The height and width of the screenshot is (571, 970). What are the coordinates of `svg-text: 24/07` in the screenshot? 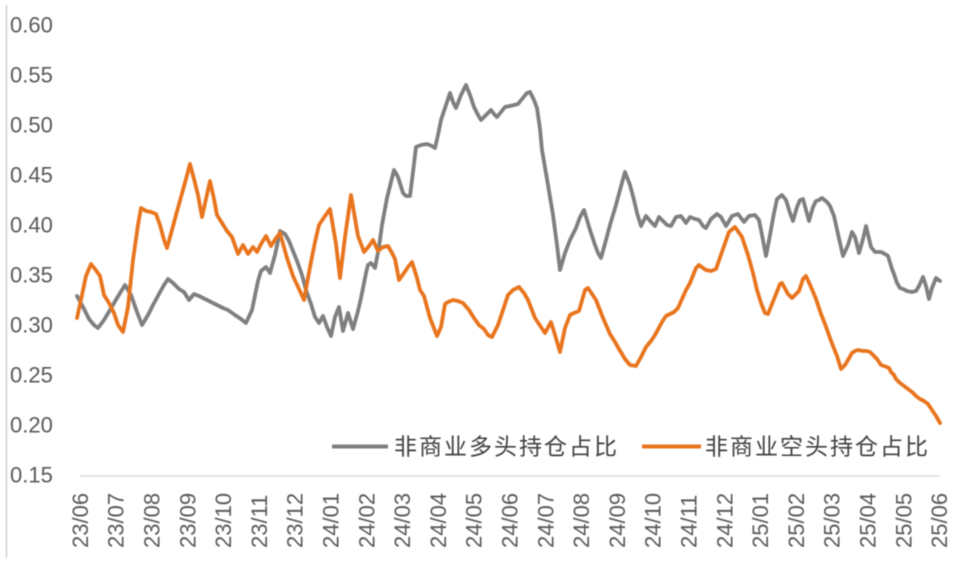 It's located at (545, 520).